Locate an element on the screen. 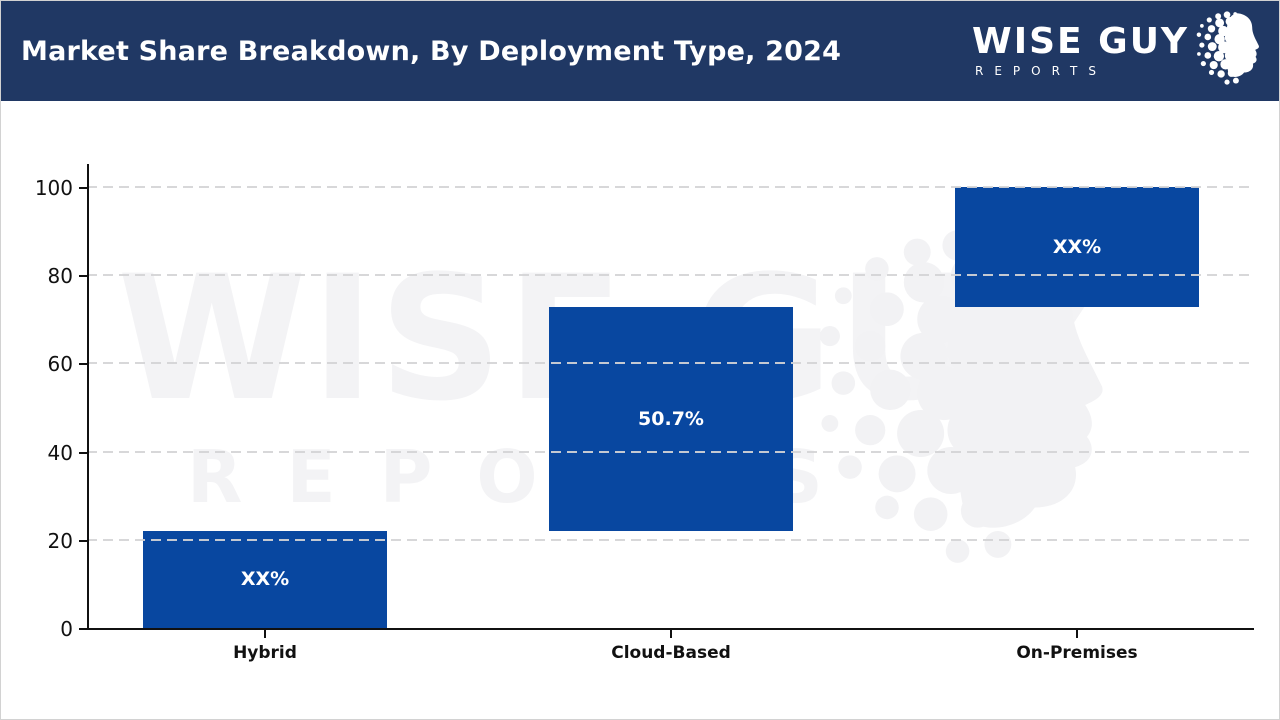  bar-cloud-based is located at coordinates (671, 419).